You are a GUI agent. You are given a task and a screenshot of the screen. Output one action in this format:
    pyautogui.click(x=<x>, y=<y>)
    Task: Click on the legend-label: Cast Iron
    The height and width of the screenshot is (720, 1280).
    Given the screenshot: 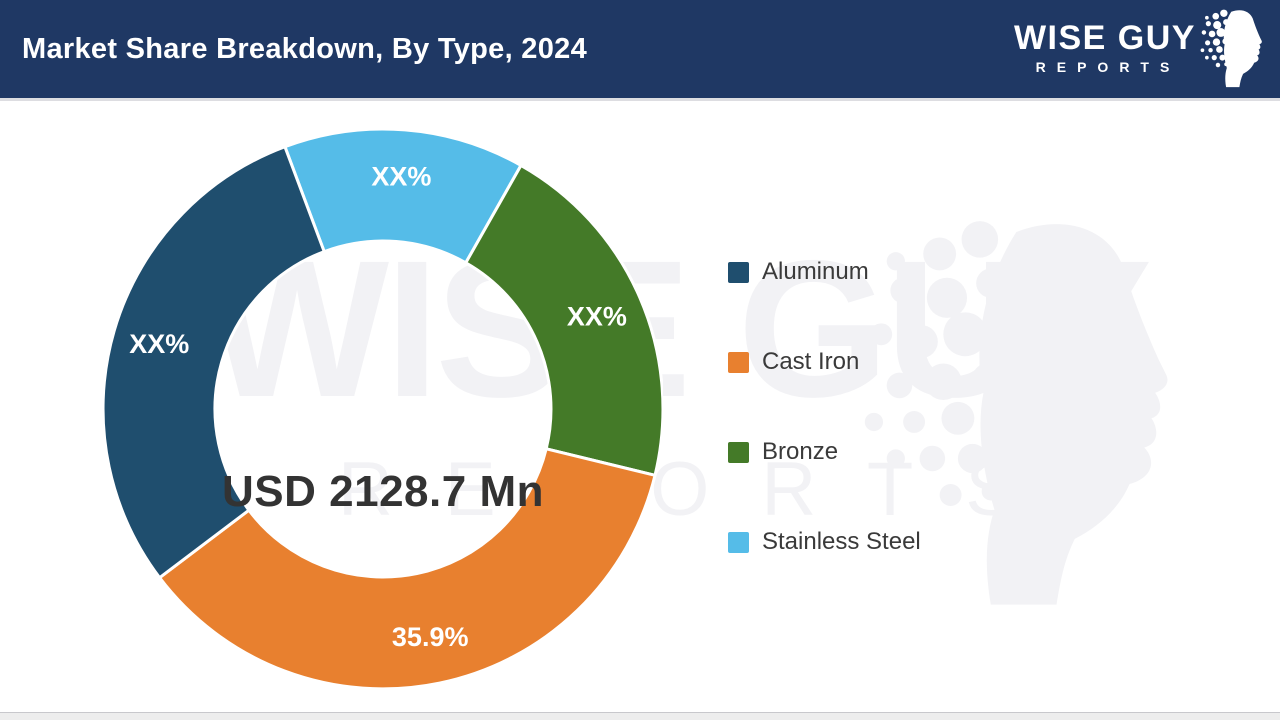 What is the action you would take?
    pyautogui.click(x=811, y=361)
    